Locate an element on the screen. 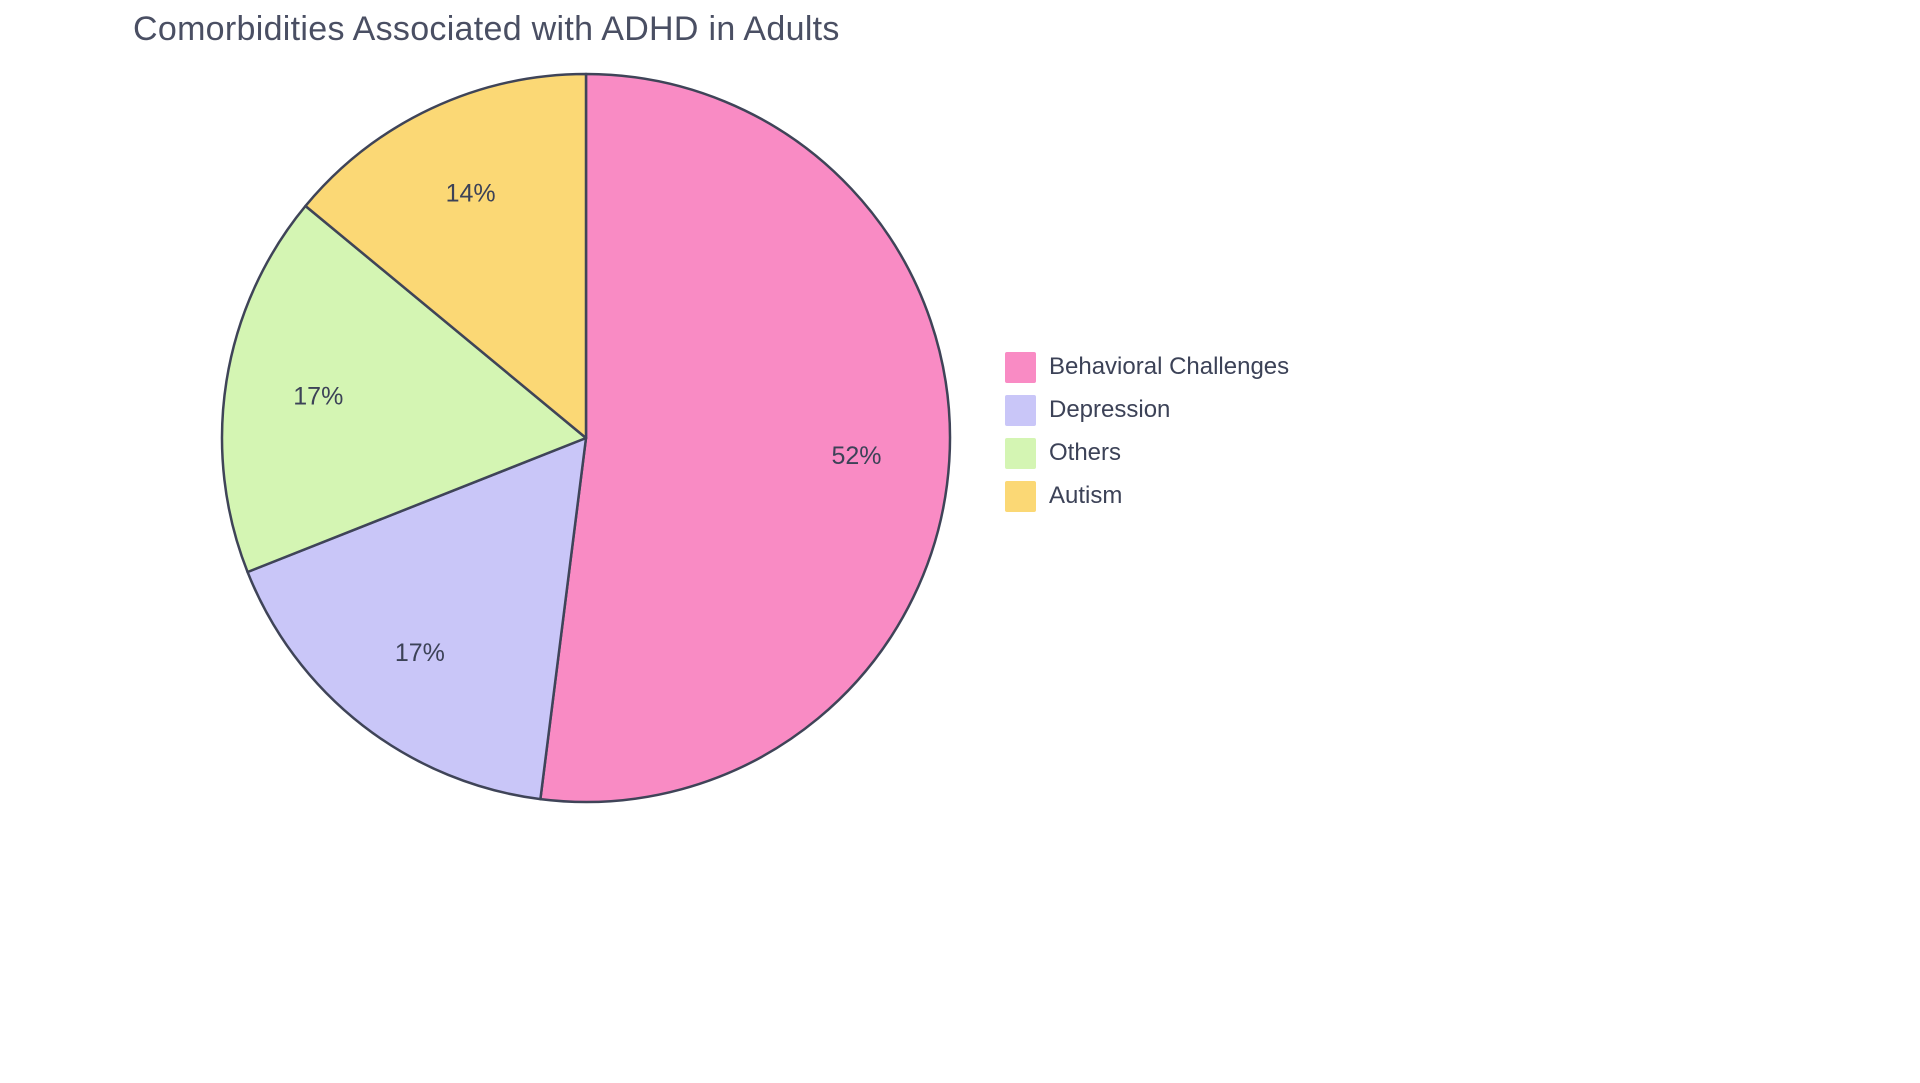 Image resolution: width=1920 pixels, height=1083 pixels. legend-swatch-behavioral-challenges is located at coordinates (1020, 367).